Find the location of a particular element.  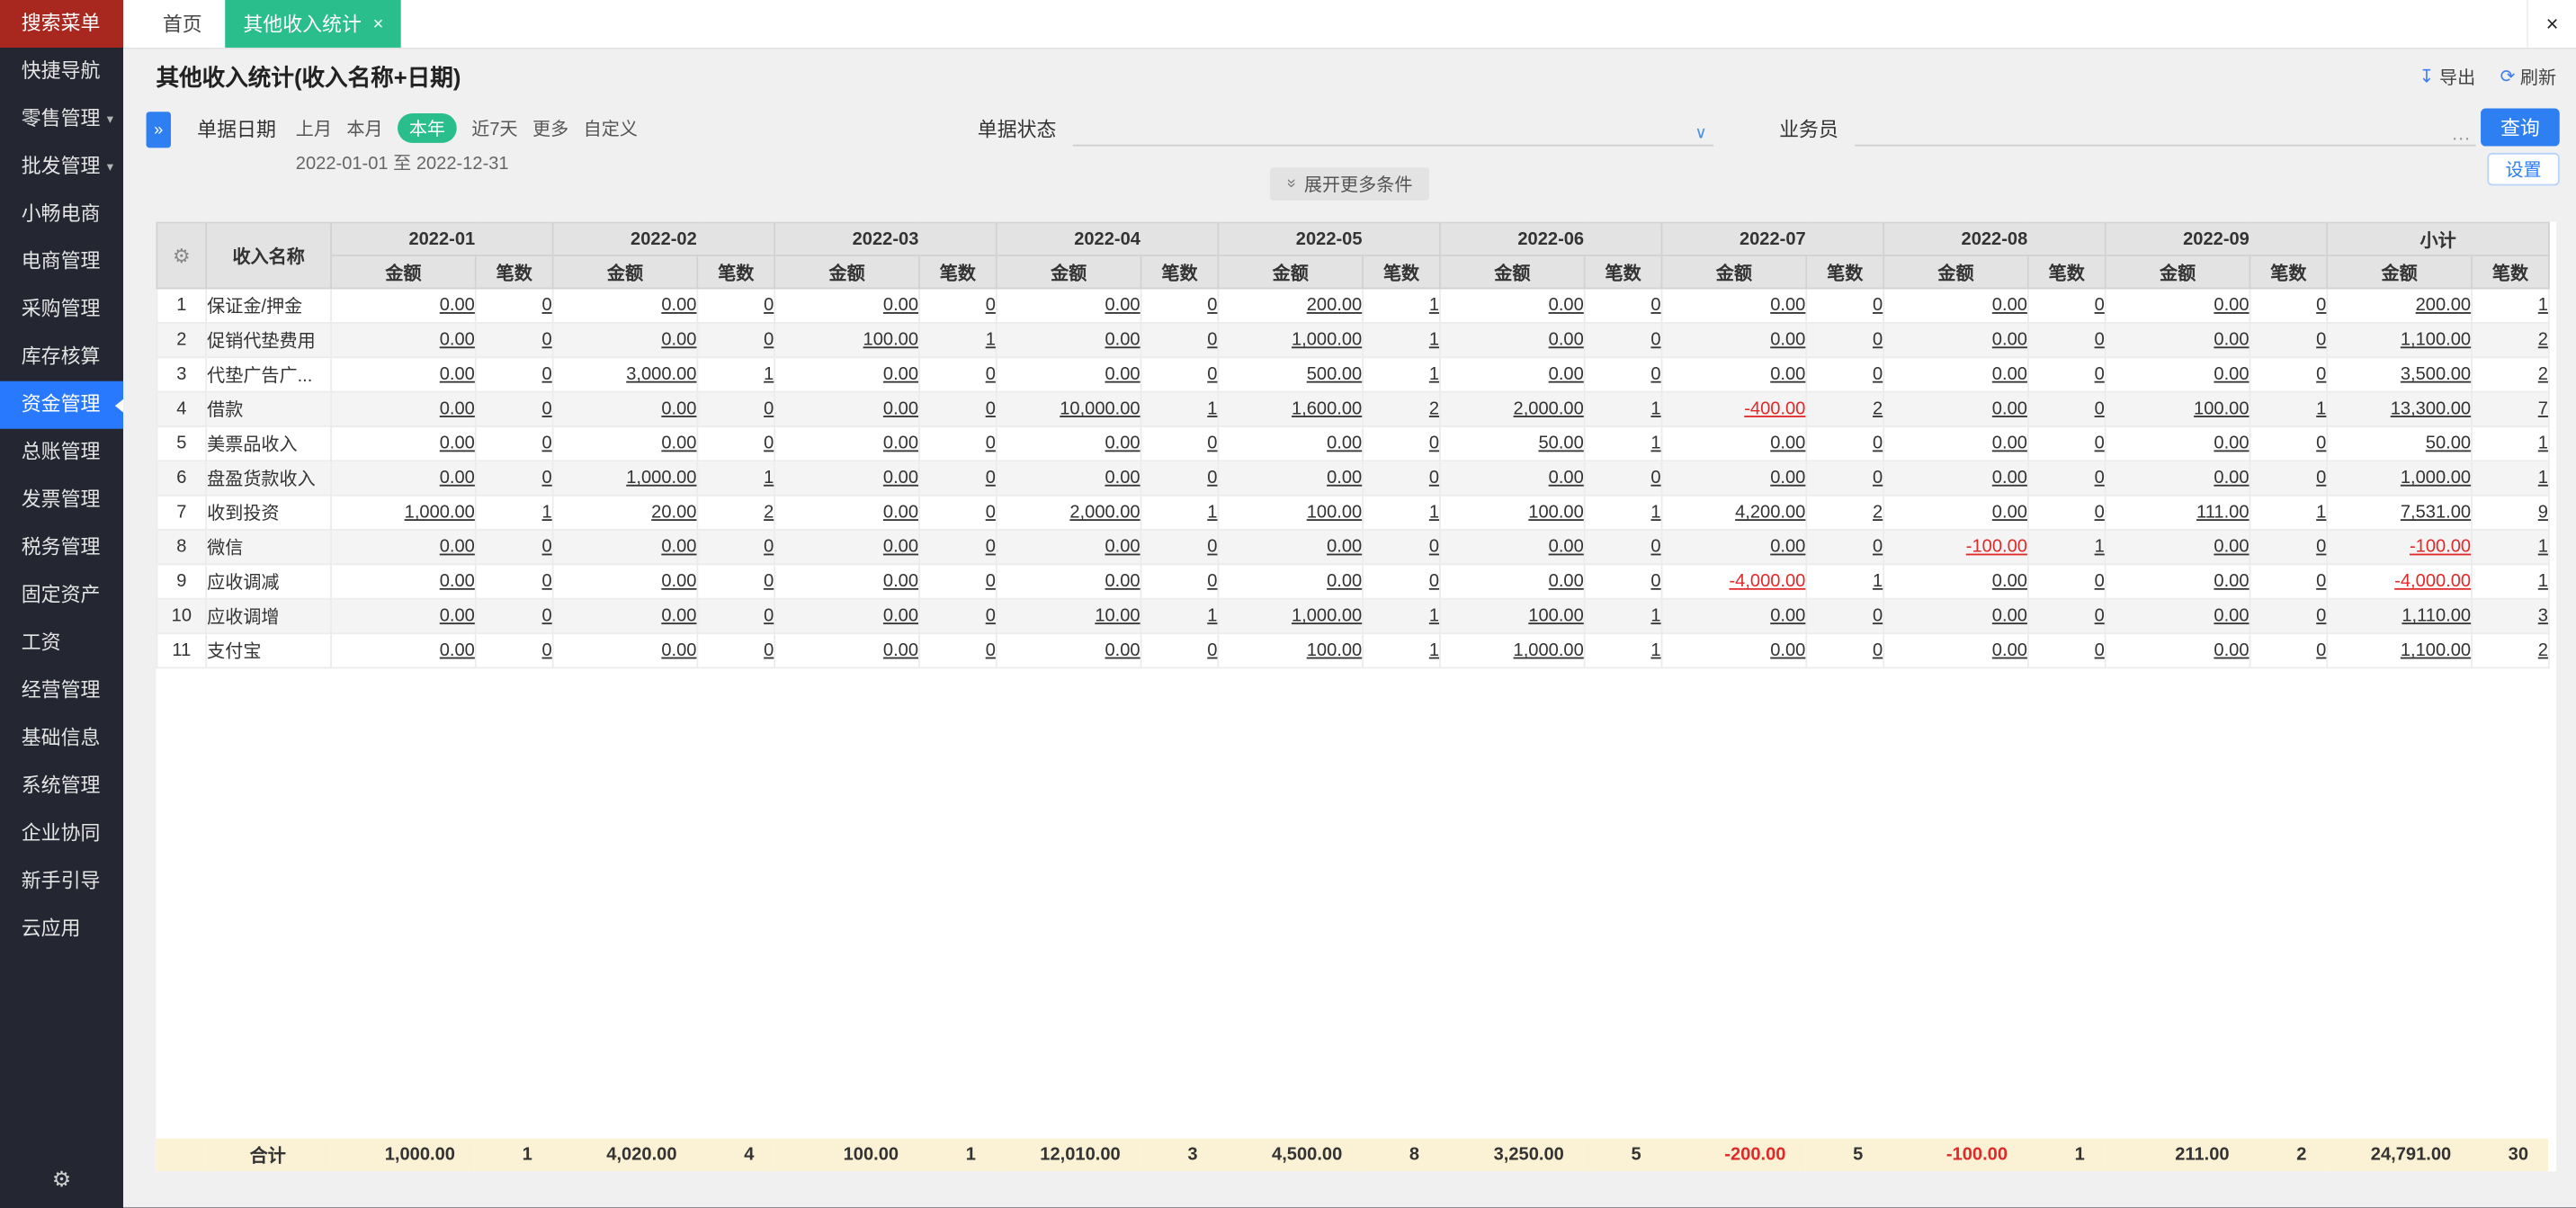

date-option: 本月 is located at coordinates (364, 130).